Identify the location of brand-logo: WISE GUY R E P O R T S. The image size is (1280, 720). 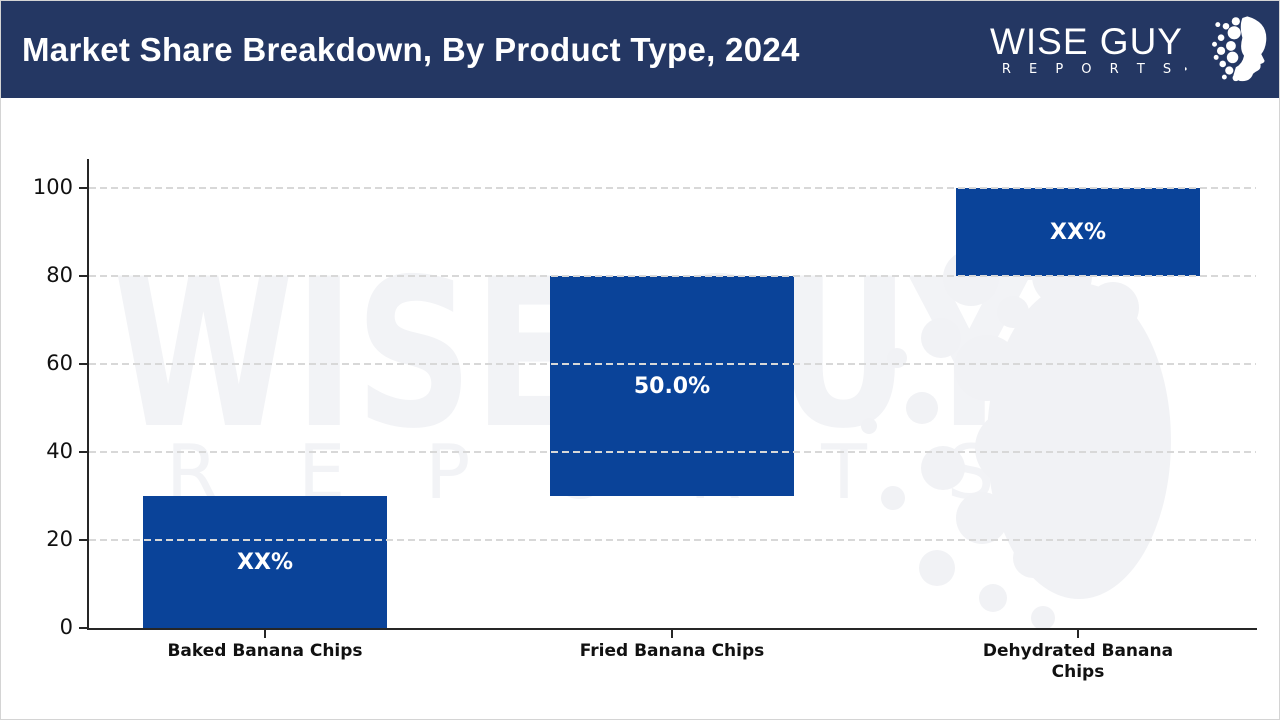
(1128, 50).